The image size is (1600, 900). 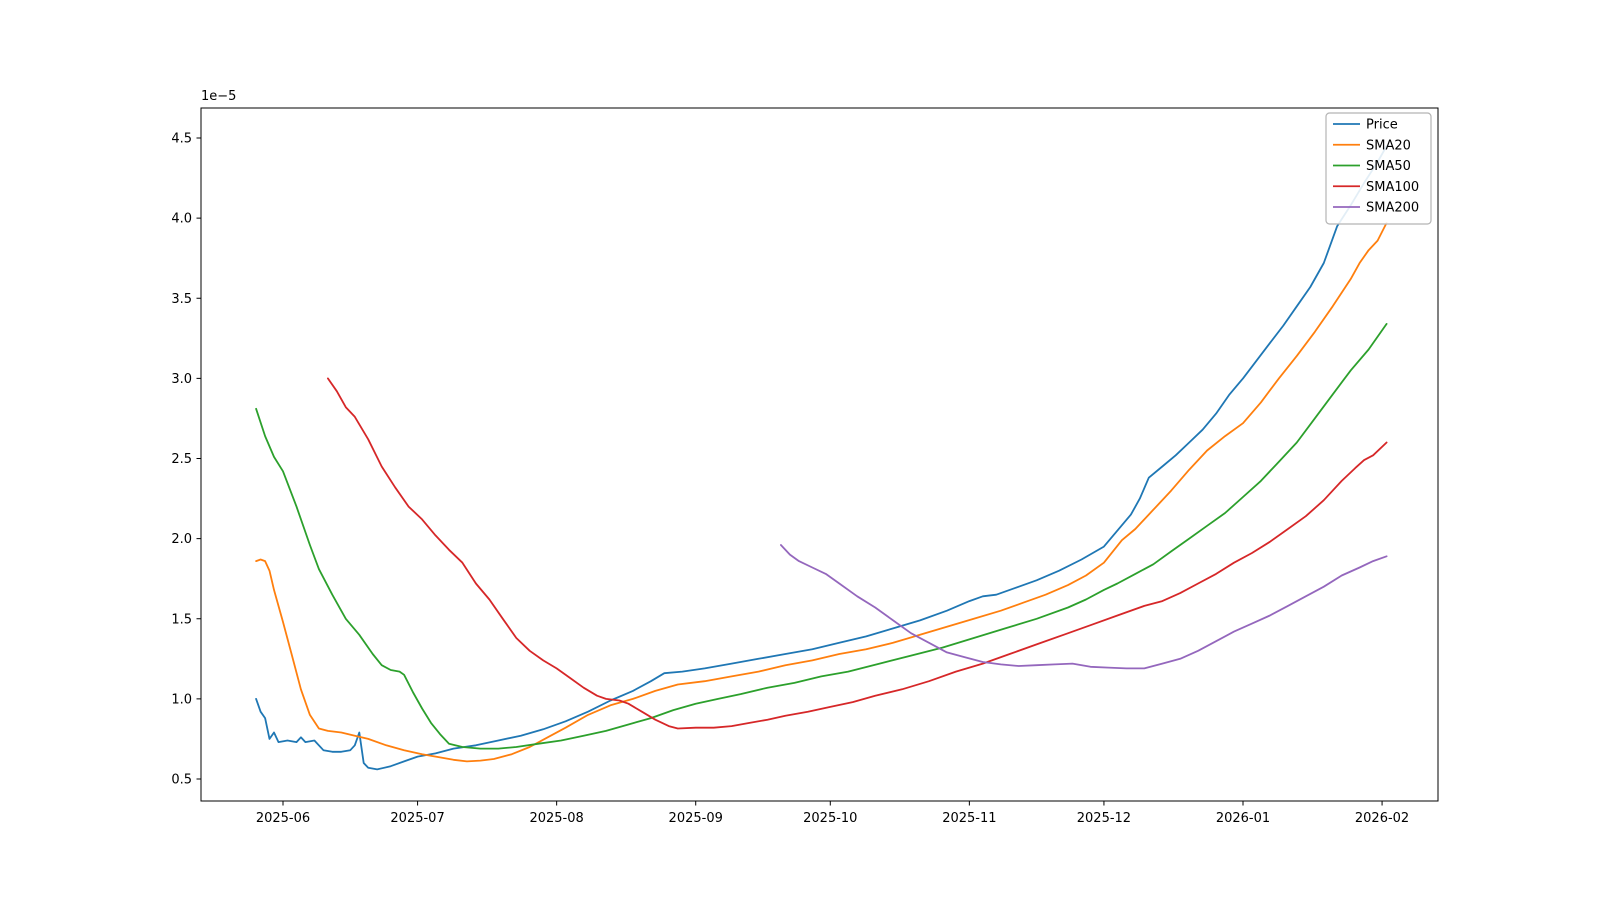 I want to click on legend-label: SMA100, so click(x=1392, y=187).